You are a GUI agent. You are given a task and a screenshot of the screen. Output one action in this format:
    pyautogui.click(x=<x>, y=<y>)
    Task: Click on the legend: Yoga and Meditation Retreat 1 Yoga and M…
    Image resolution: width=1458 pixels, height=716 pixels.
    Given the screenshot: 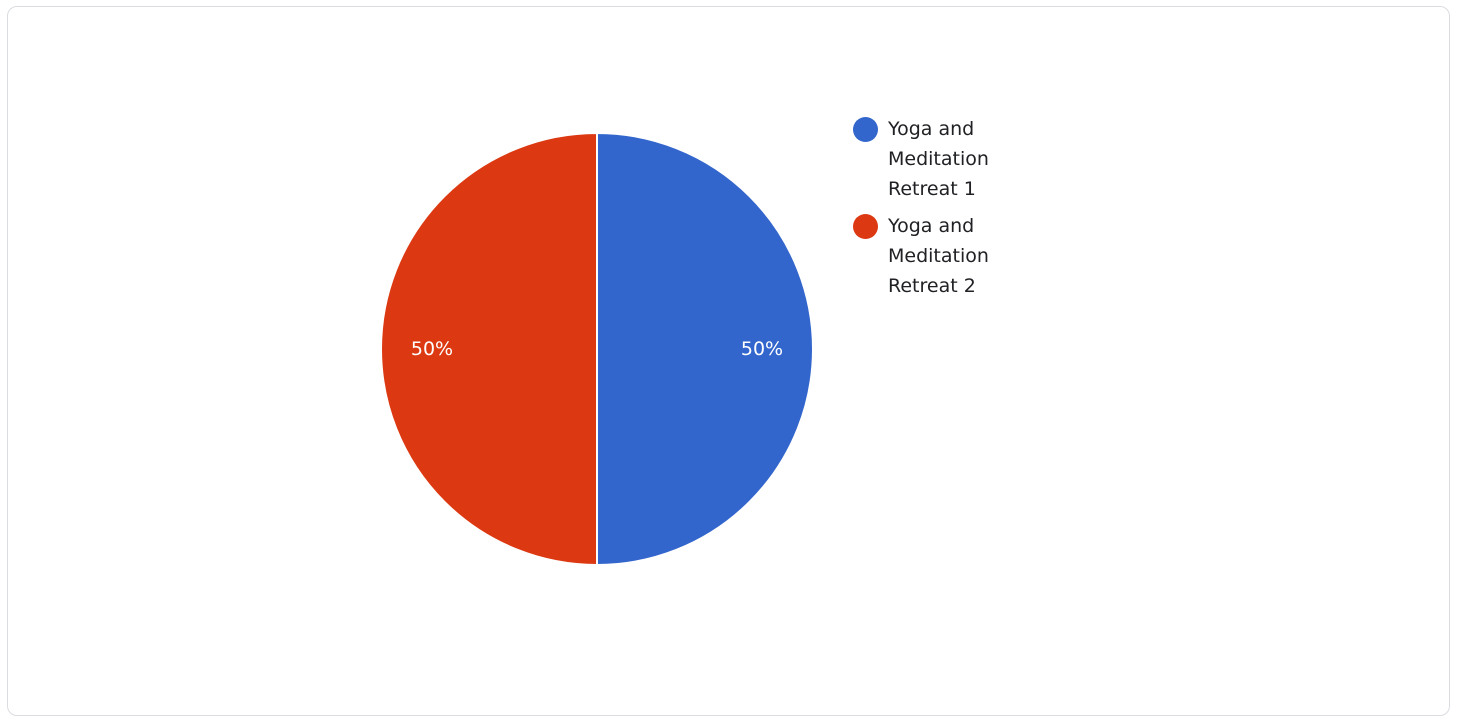 What is the action you would take?
    pyautogui.click(x=953, y=211)
    